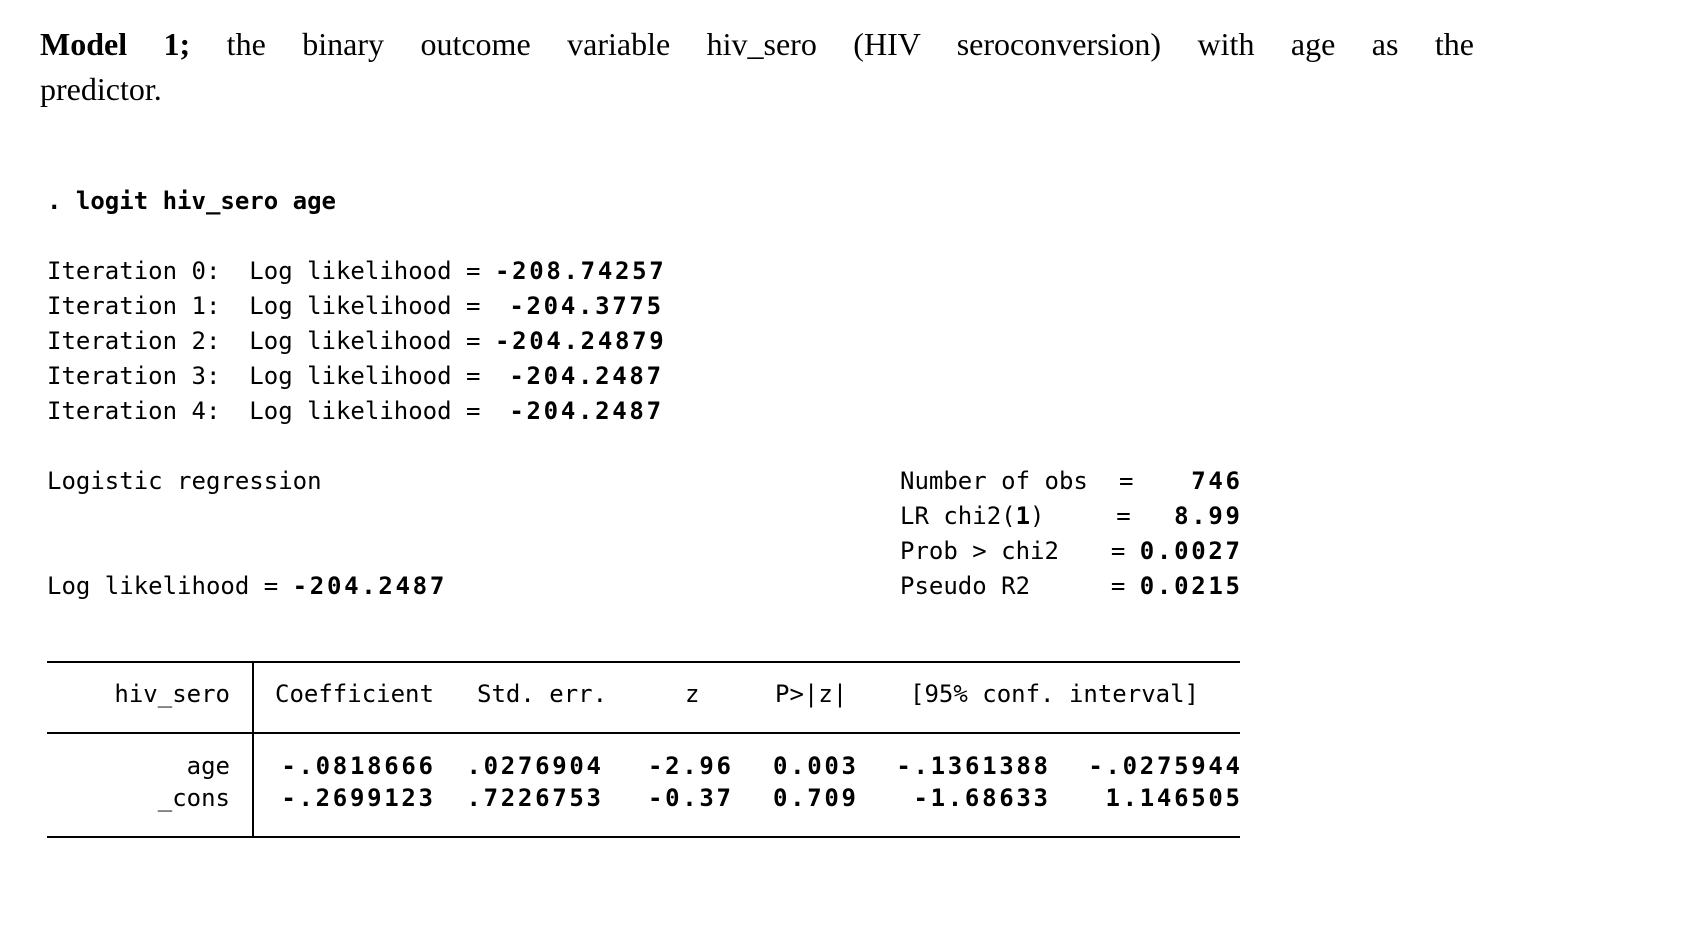 The image size is (1694, 925). I want to click on cell-p-value: 0.709, so click(815, 798).